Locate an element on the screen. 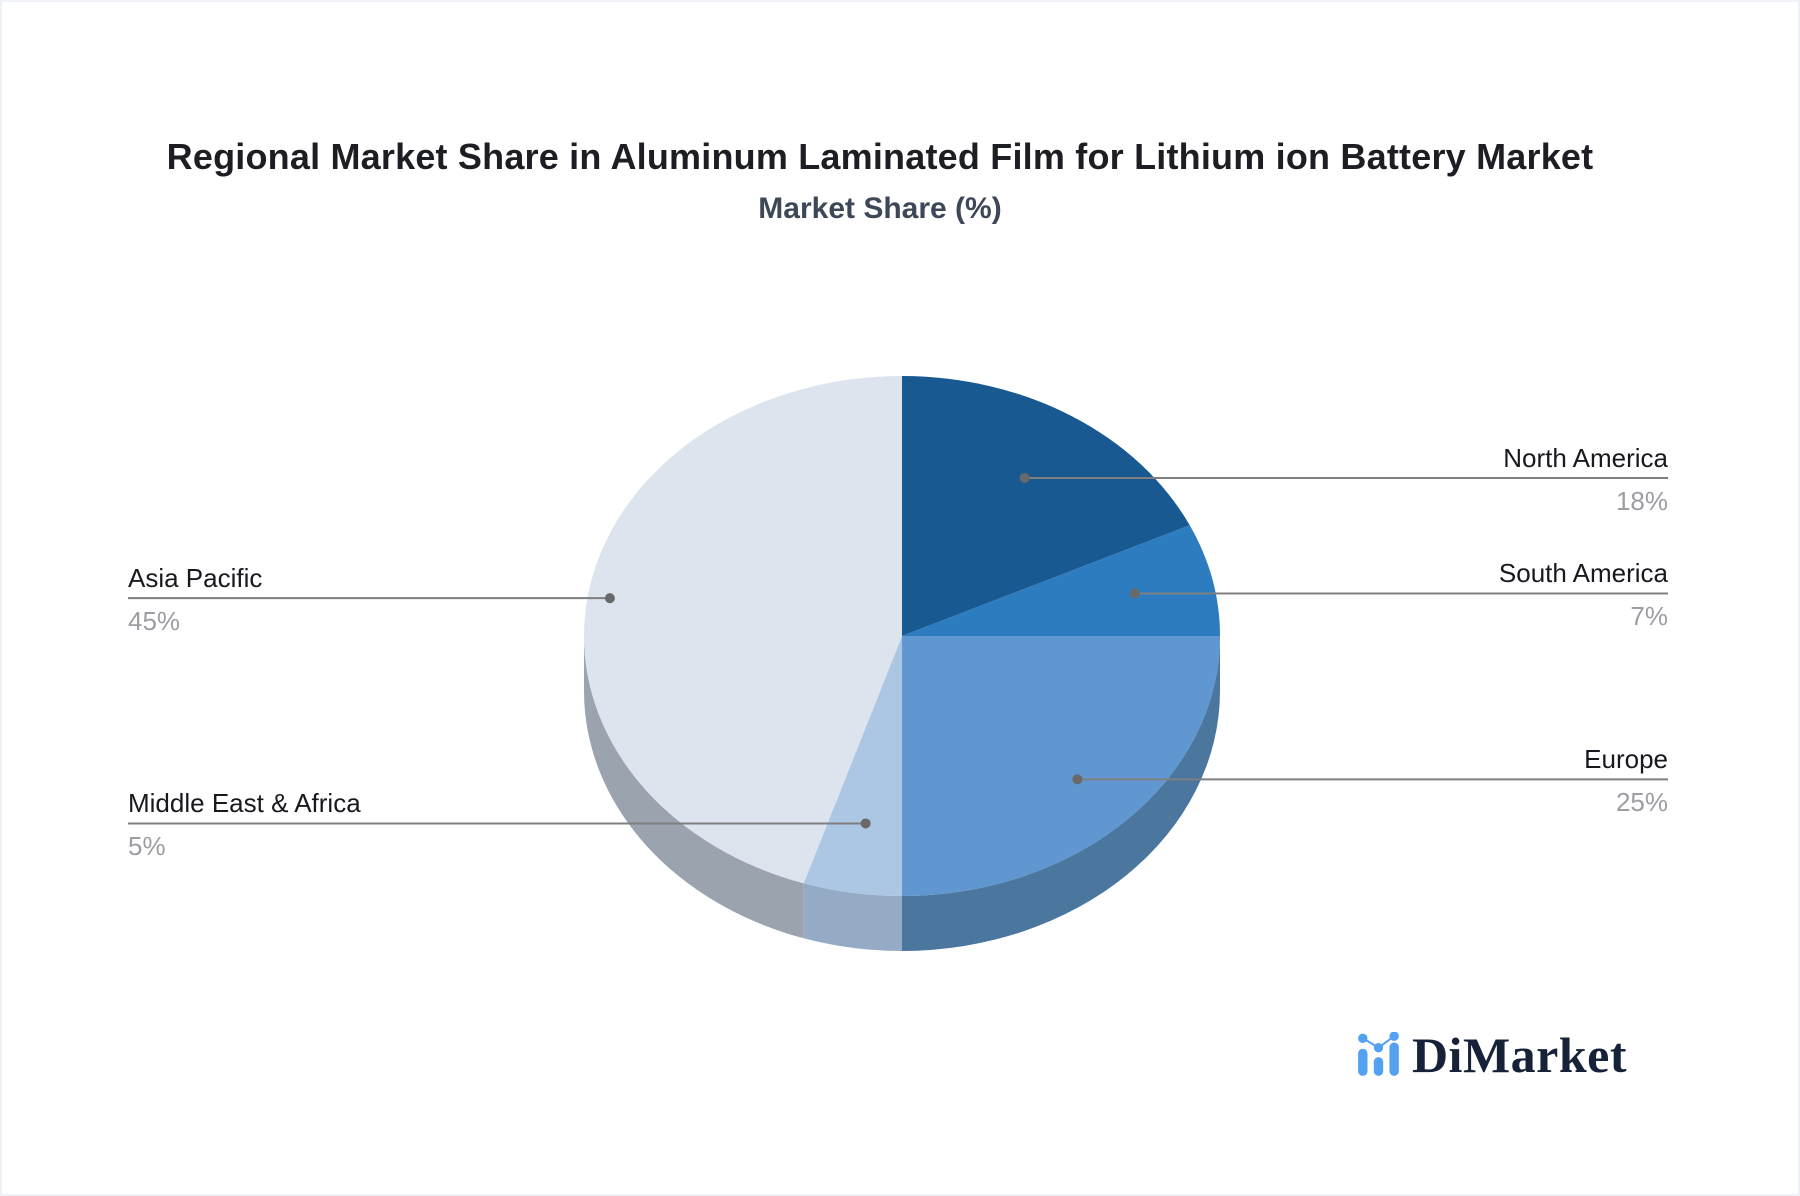 Image resolution: width=1800 pixels, height=1196 pixels. slice-label-value: 7% is located at coordinates (1649, 616).